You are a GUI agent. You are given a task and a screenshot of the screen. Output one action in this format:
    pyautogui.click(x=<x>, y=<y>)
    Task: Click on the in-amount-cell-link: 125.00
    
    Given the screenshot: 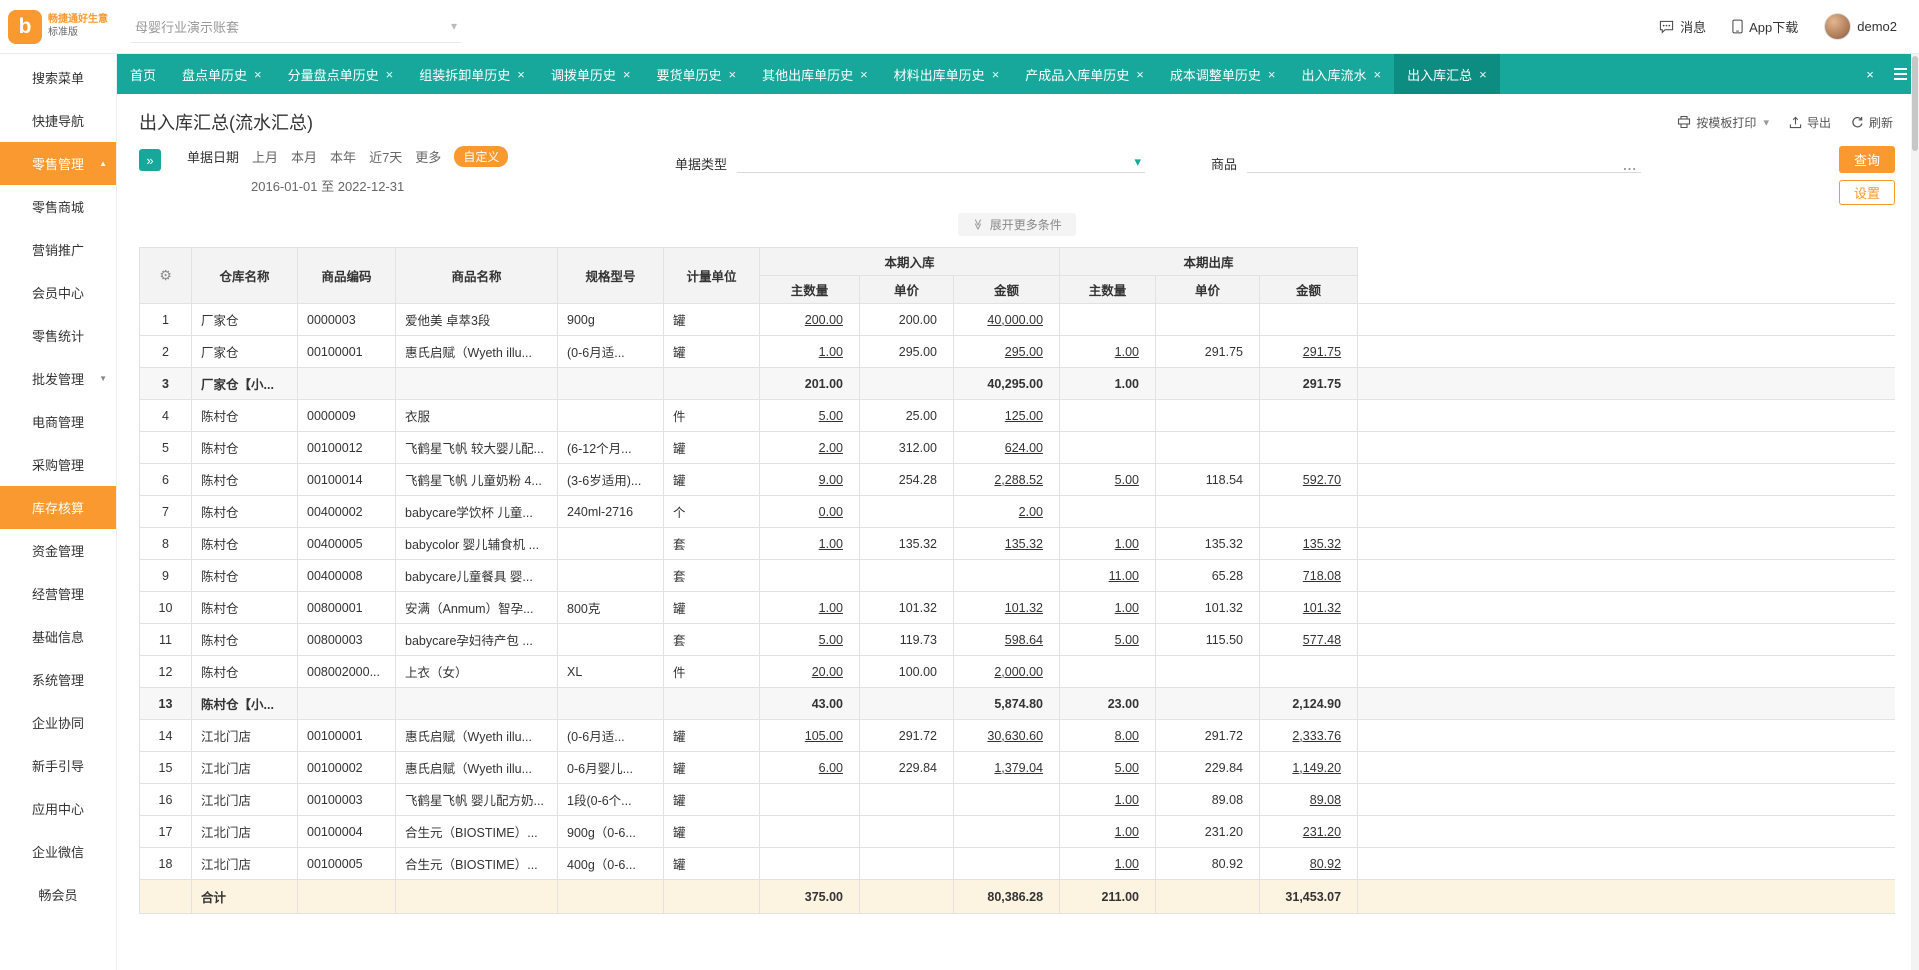 What is the action you would take?
    pyautogui.click(x=1024, y=415)
    